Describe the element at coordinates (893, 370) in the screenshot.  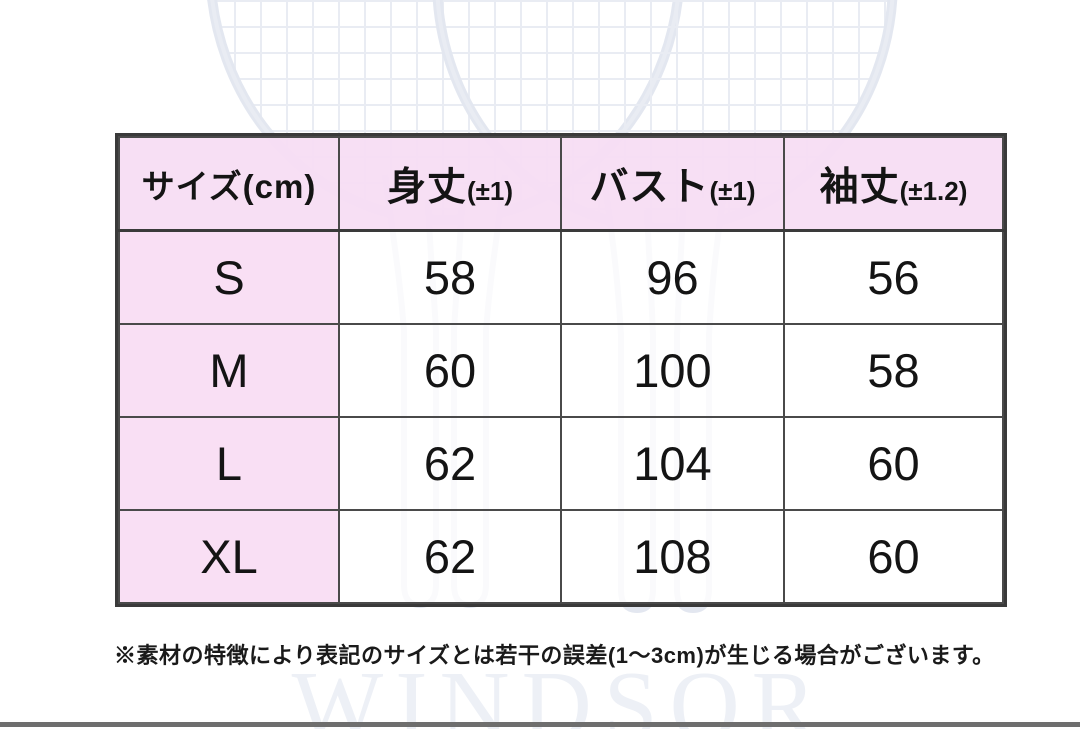
I see `sleeve-length-m: 58` at that location.